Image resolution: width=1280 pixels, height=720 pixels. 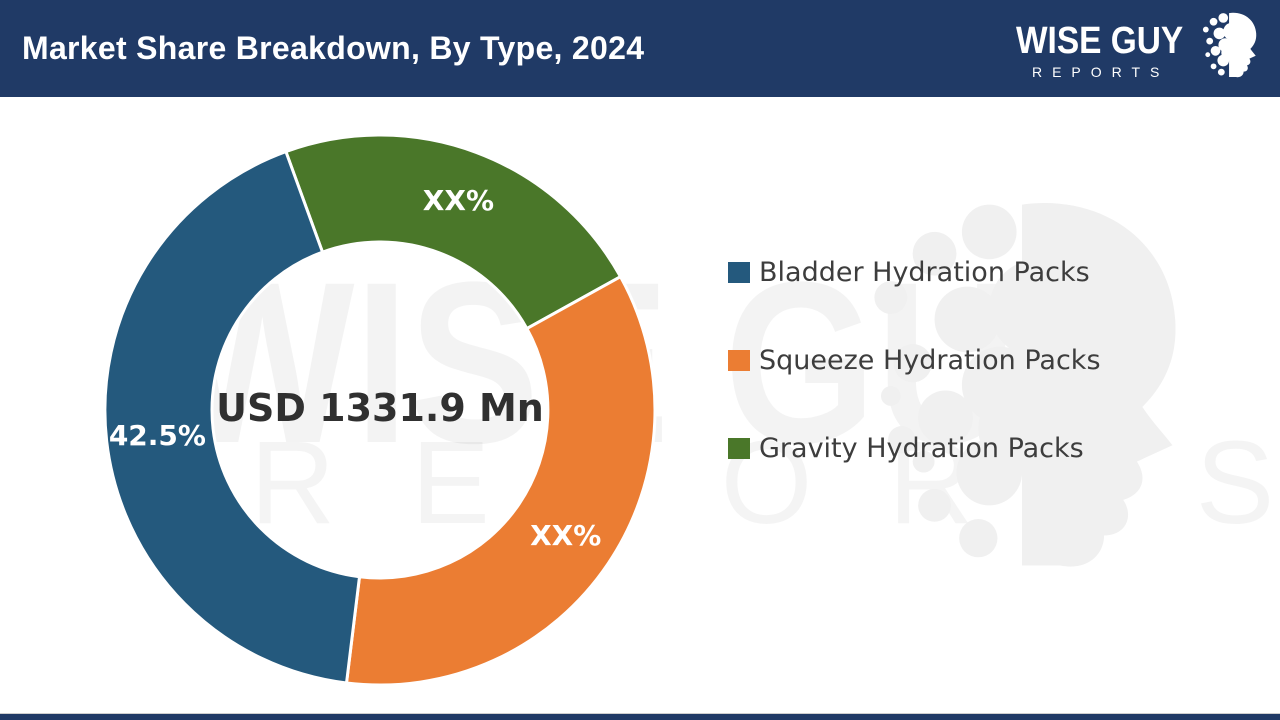 What do you see at coordinates (453, 232) in the screenshot?
I see `donut-segment-gravity-hydration-packs` at bounding box center [453, 232].